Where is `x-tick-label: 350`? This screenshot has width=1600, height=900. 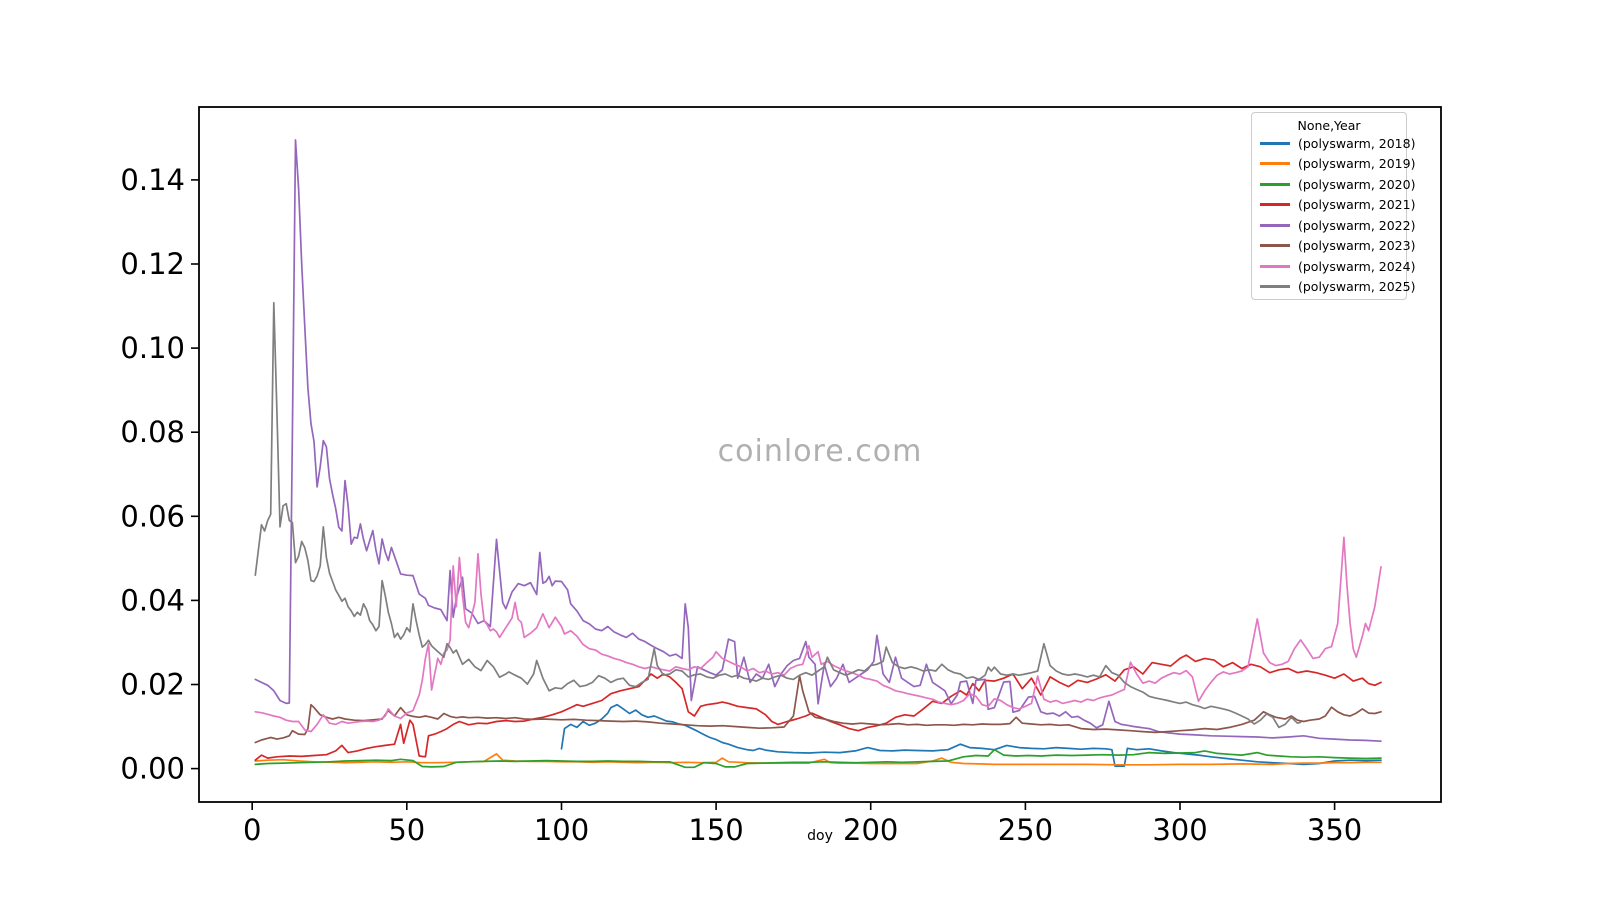
x-tick-label: 350 is located at coordinates (1334, 830).